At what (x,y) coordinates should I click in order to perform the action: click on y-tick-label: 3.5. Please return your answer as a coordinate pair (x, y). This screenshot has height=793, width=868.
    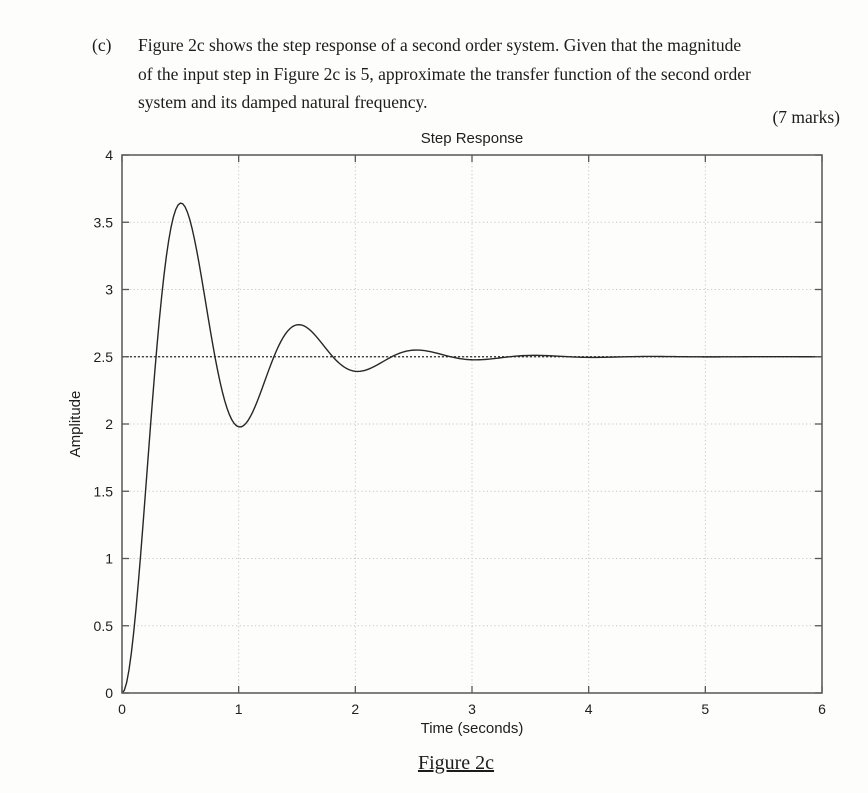
    Looking at the image, I should click on (104, 222).